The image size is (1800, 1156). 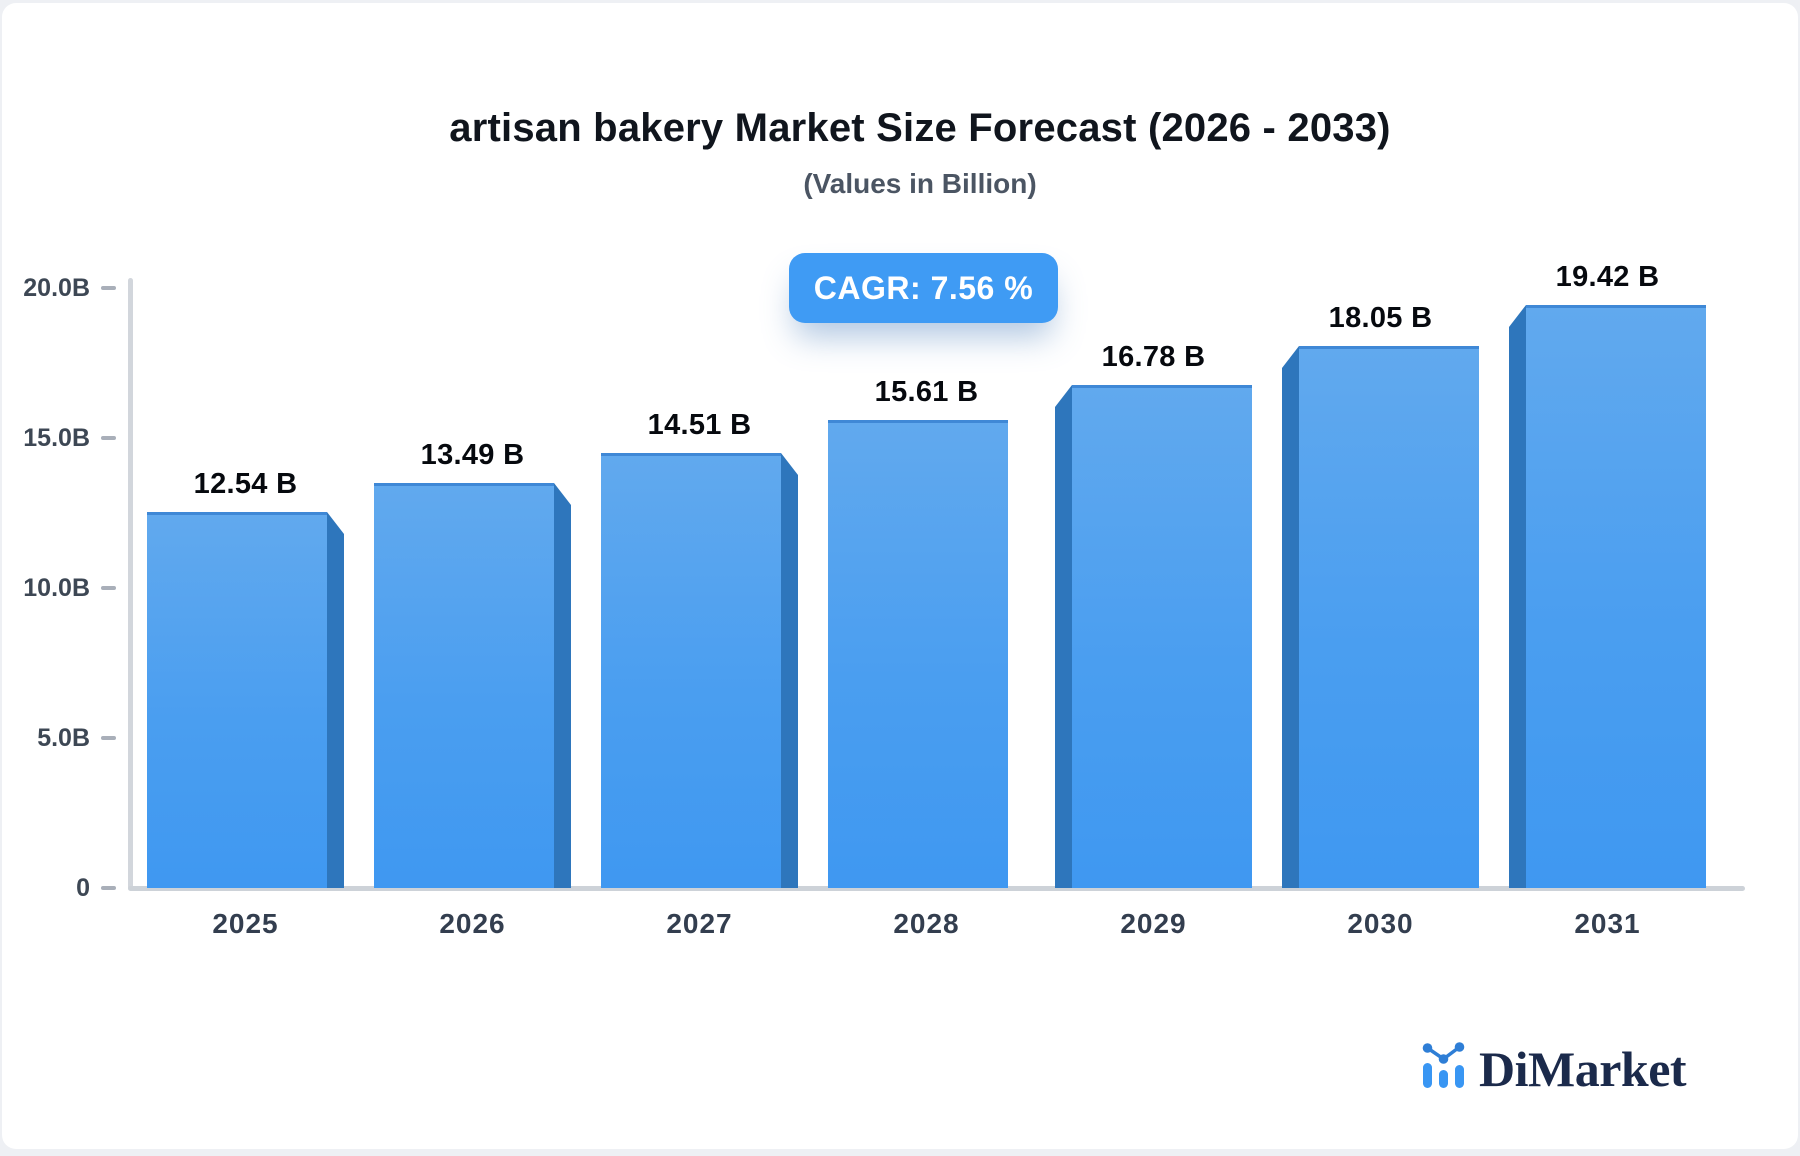 What do you see at coordinates (691, 670) in the screenshot?
I see `bar-2027` at bounding box center [691, 670].